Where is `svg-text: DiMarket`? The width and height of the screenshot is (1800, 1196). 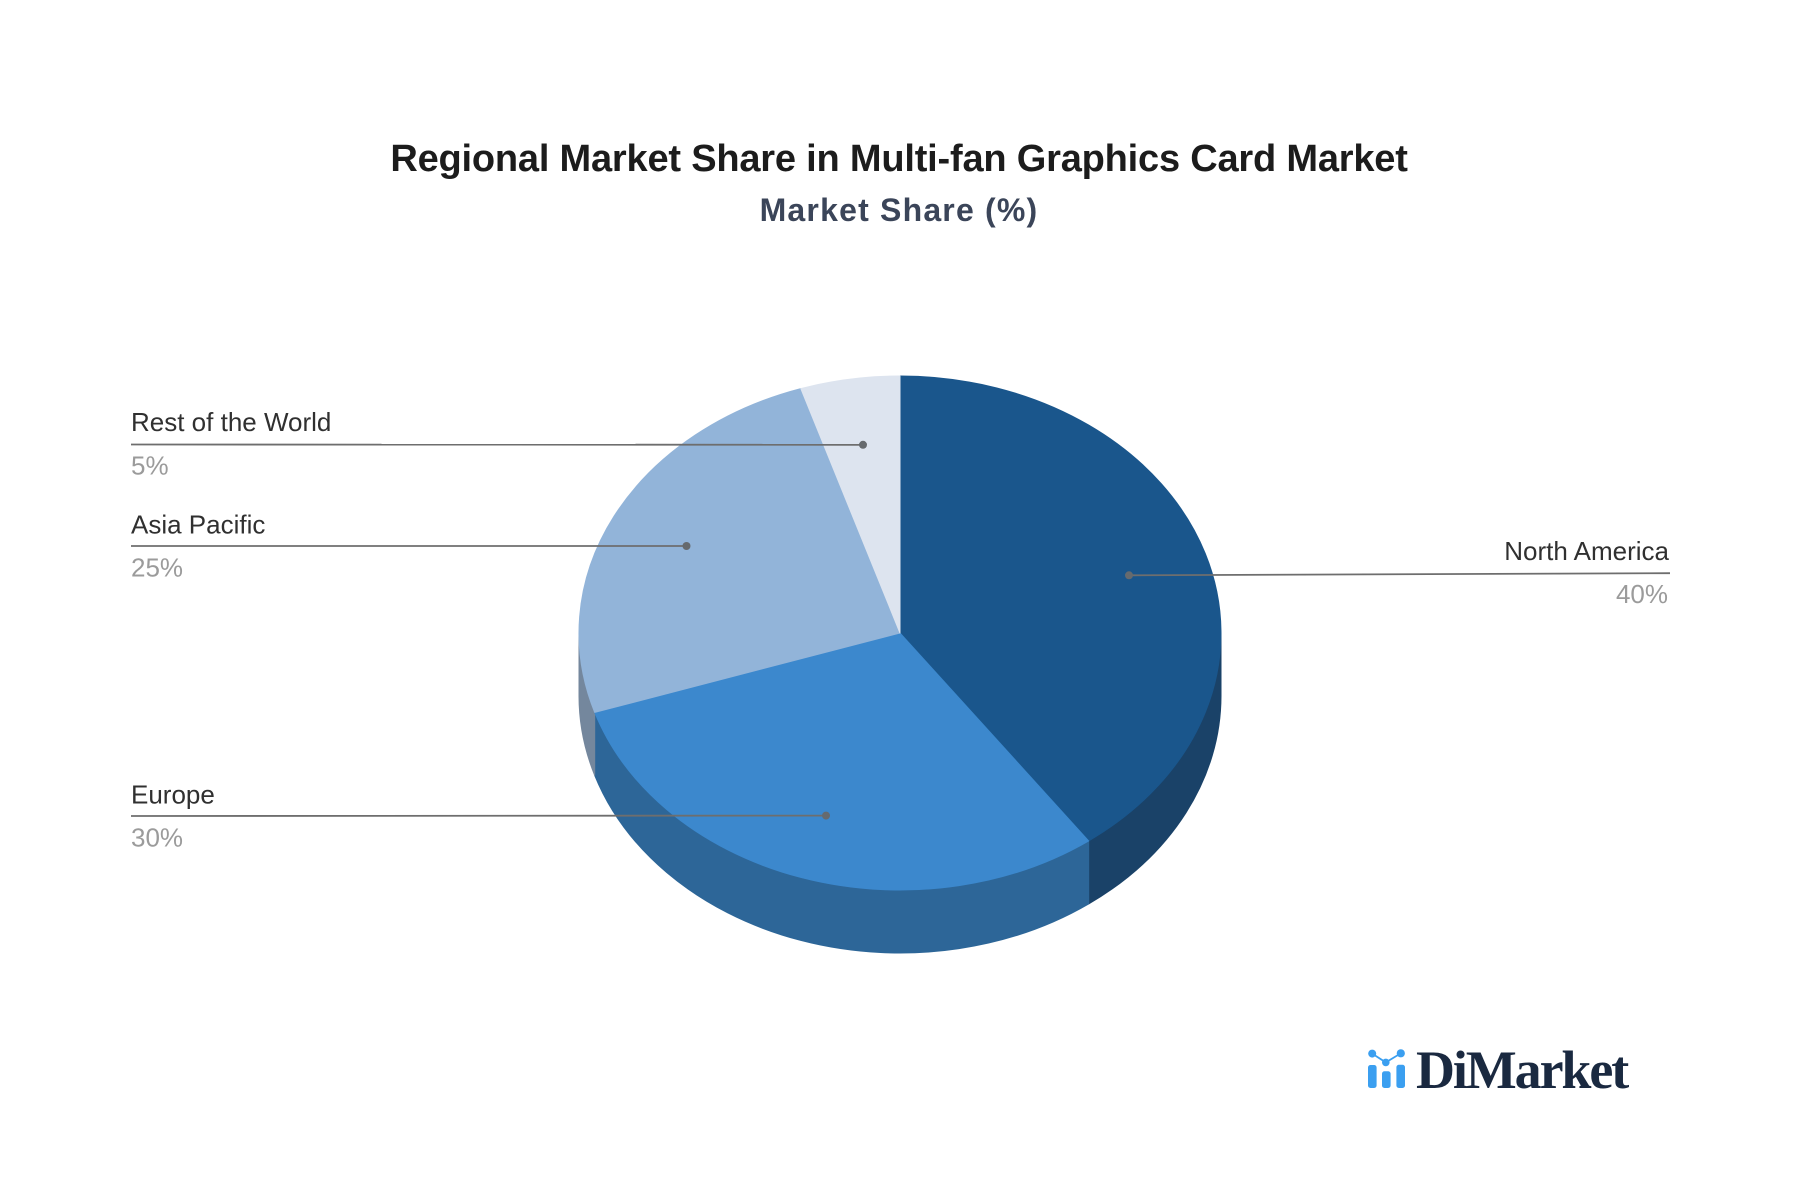
svg-text: DiMarket is located at coordinates (1522, 1070).